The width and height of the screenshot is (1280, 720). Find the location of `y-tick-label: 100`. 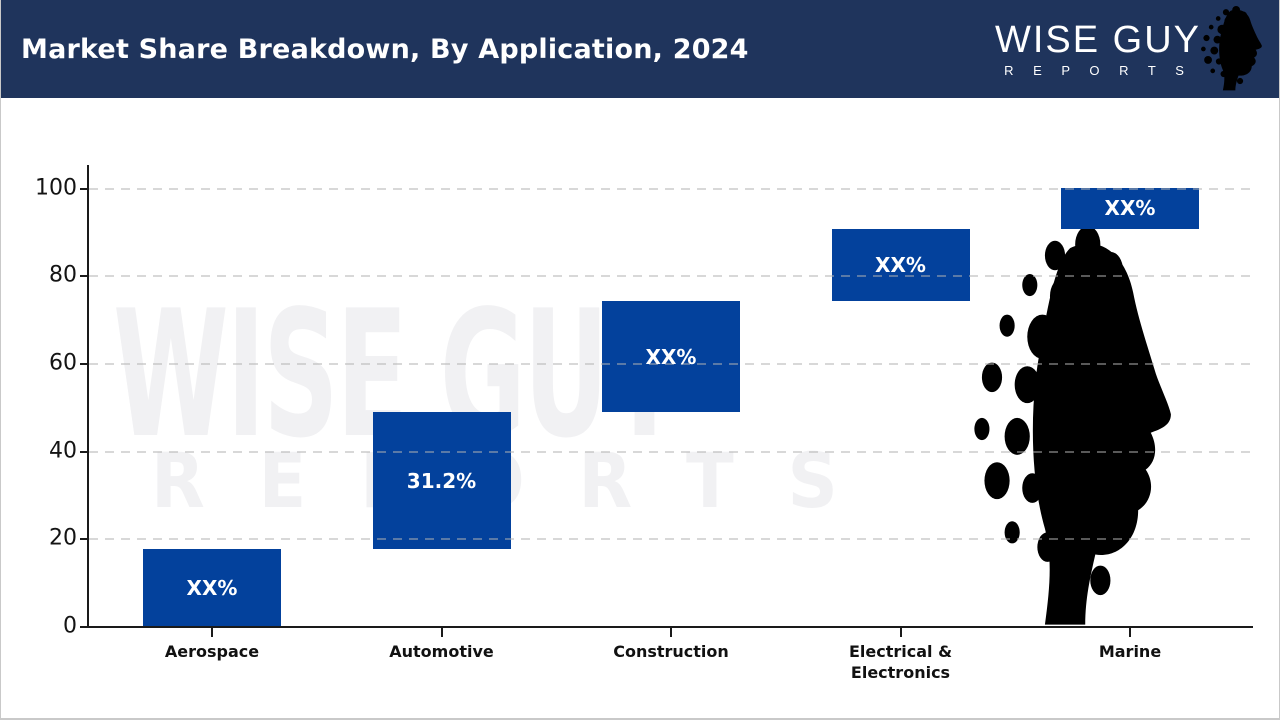

y-tick-label: 100 is located at coordinates (56, 187).